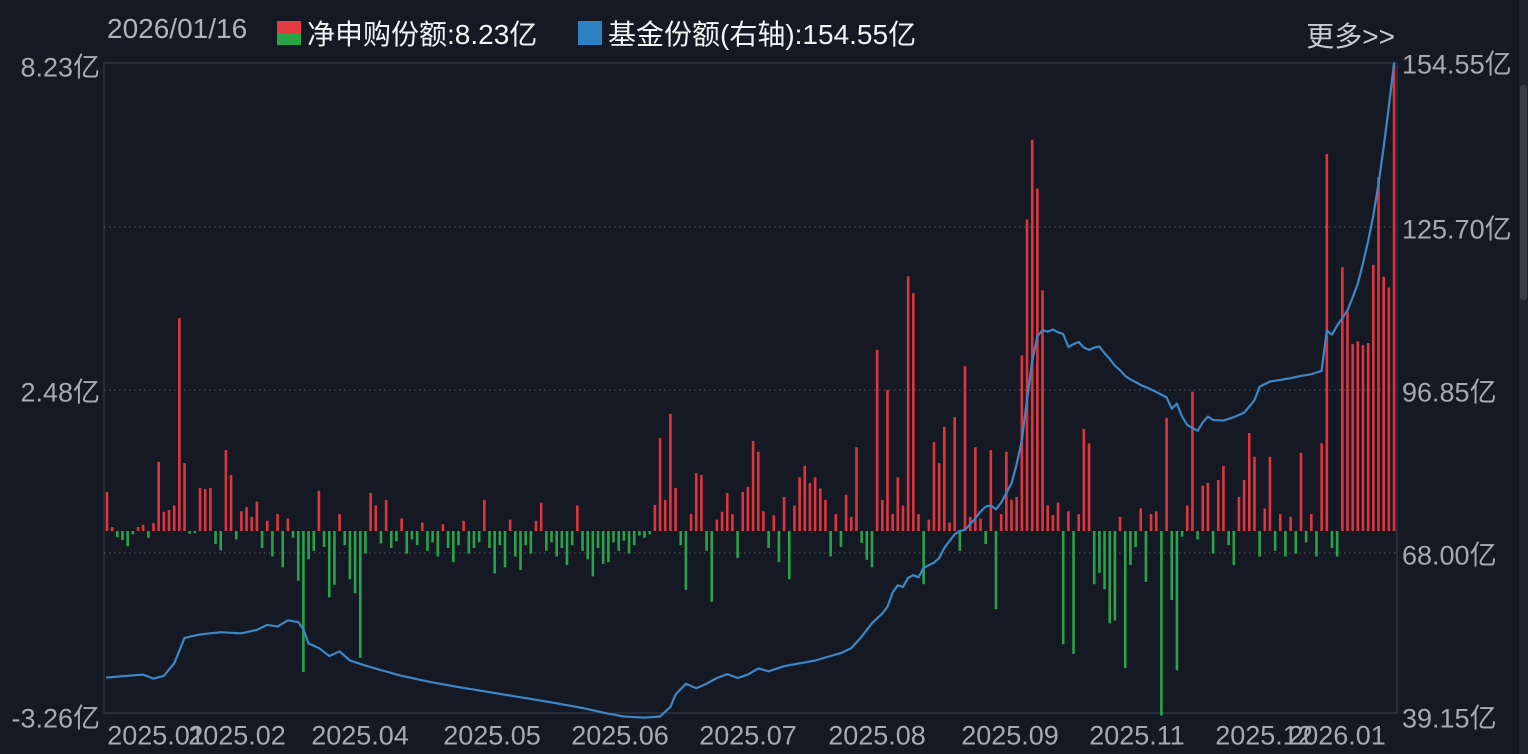 This screenshot has width=1528, height=754. What do you see at coordinates (1523, 377) in the screenshot?
I see `scrollbar-track` at bounding box center [1523, 377].